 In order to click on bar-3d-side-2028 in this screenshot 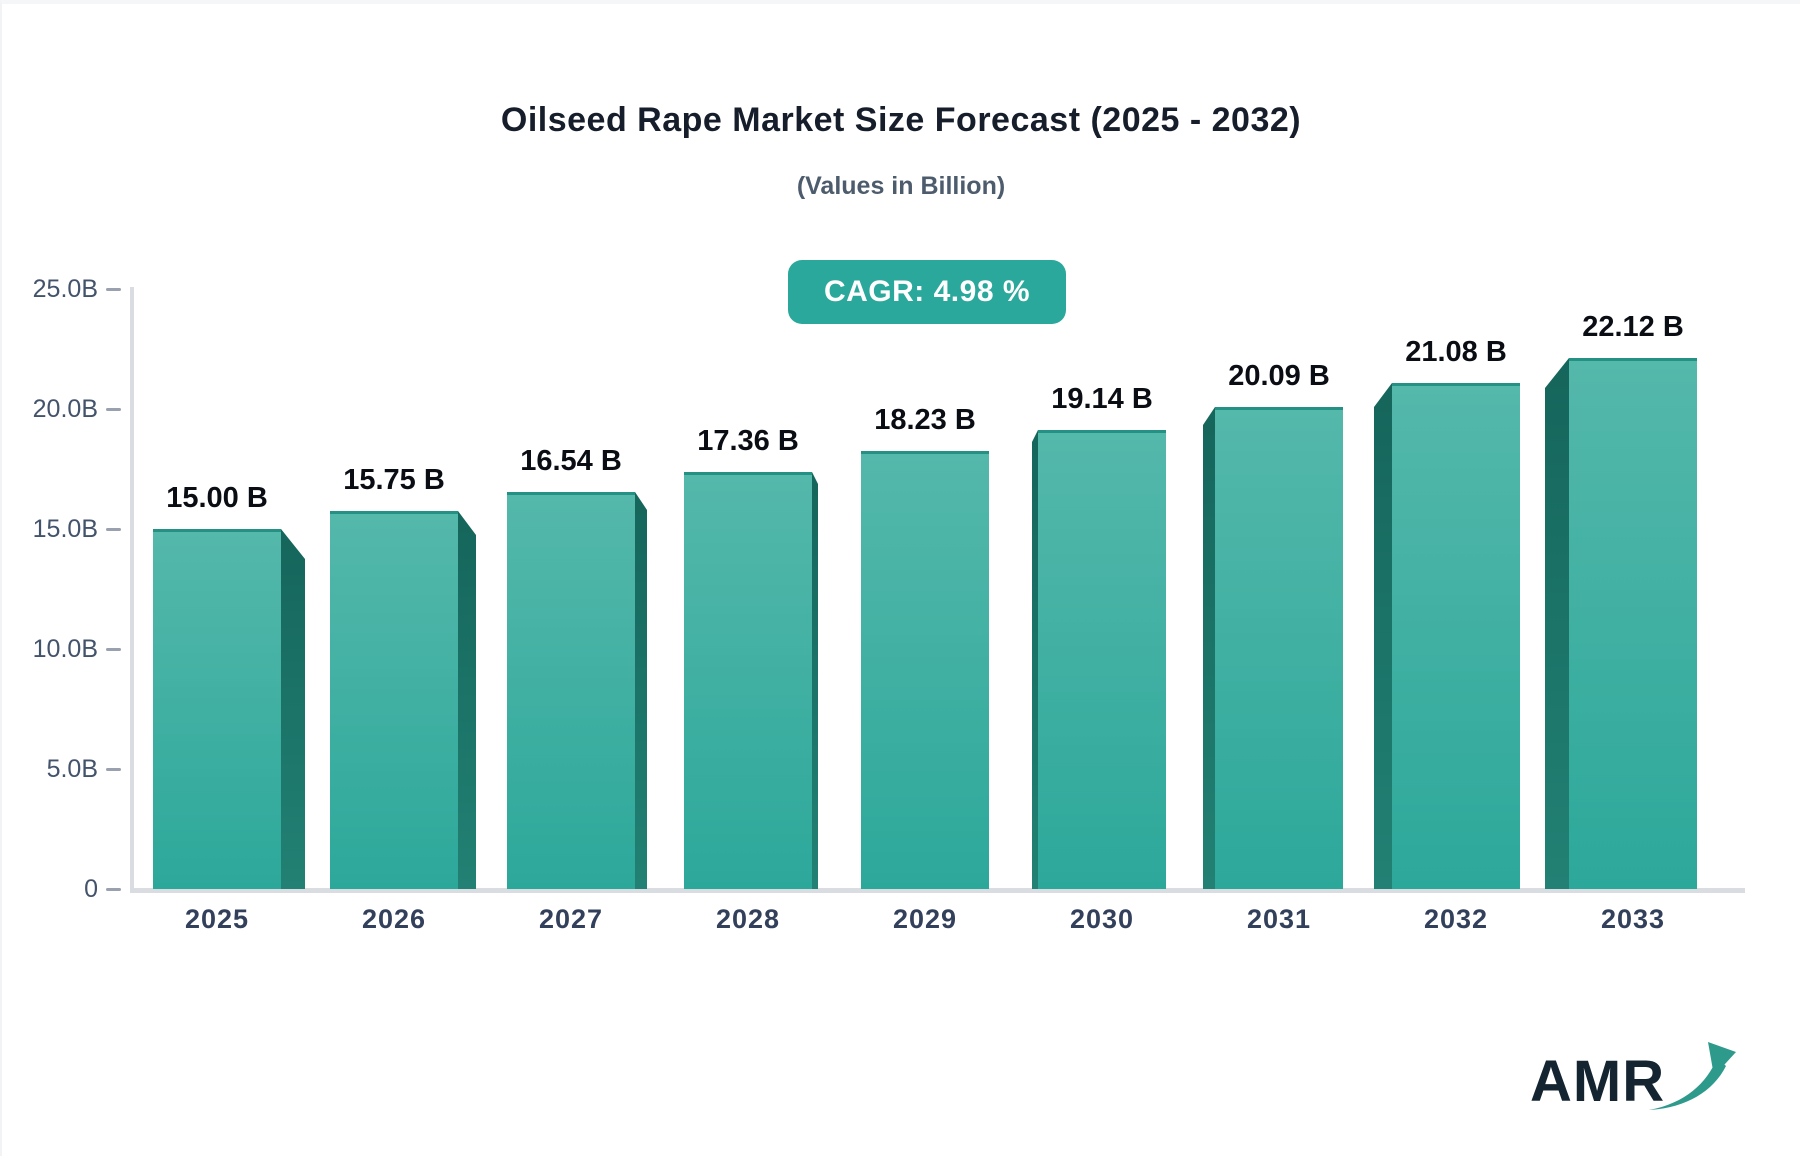, I will do `click(815, 680)`.